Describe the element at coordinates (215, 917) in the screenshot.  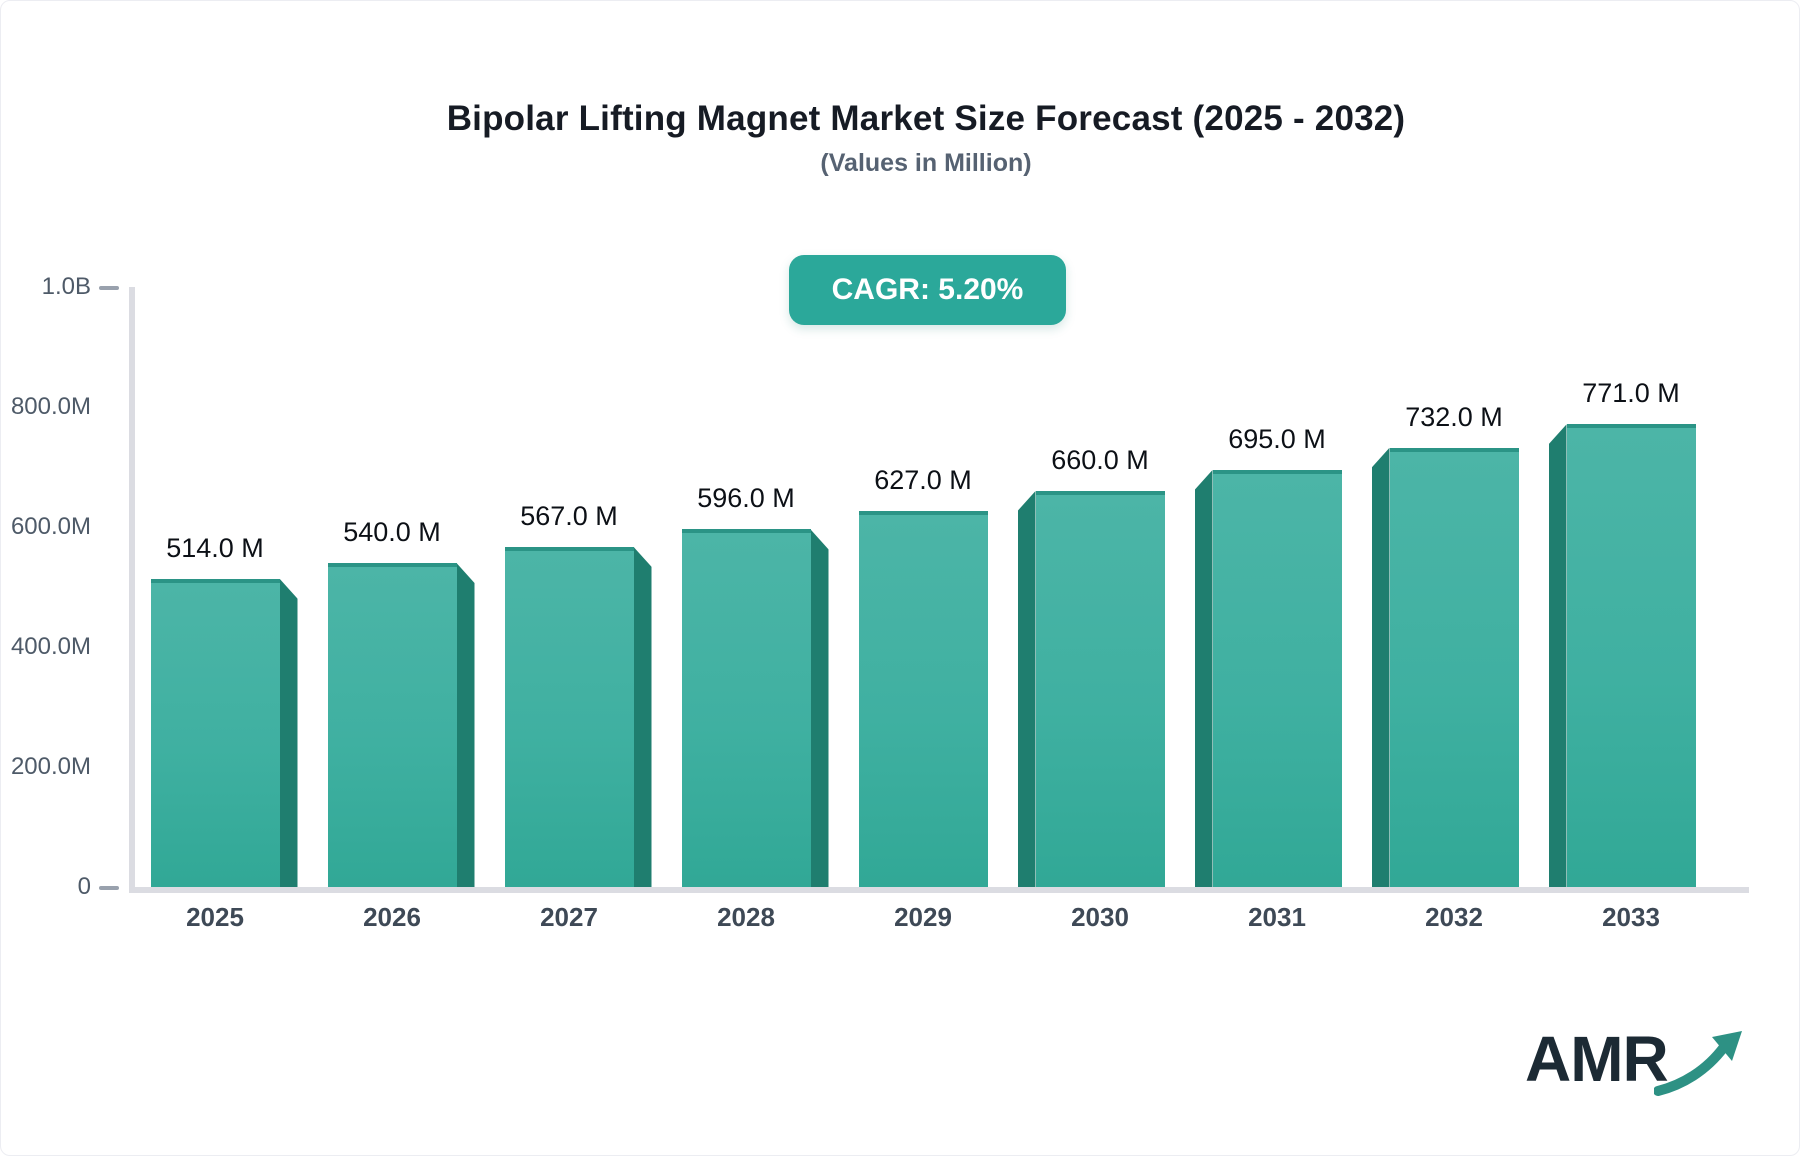
I see `x-axis-label-2025: 2025` at that location.